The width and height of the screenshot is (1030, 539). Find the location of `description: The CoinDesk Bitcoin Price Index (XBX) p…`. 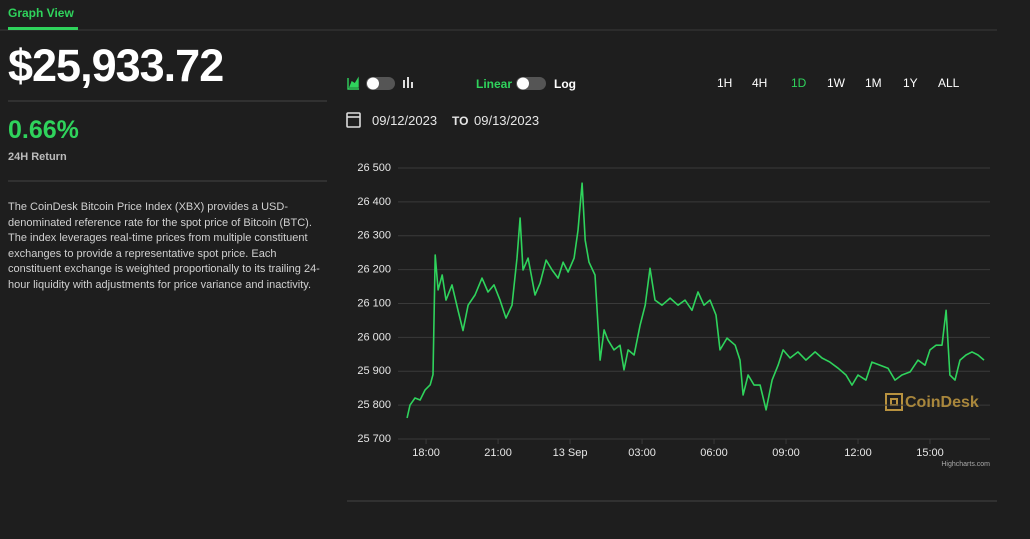

description: The CoinDesk Bitcoin Price Index (XBX) p… is located at coordinates (164, 246).